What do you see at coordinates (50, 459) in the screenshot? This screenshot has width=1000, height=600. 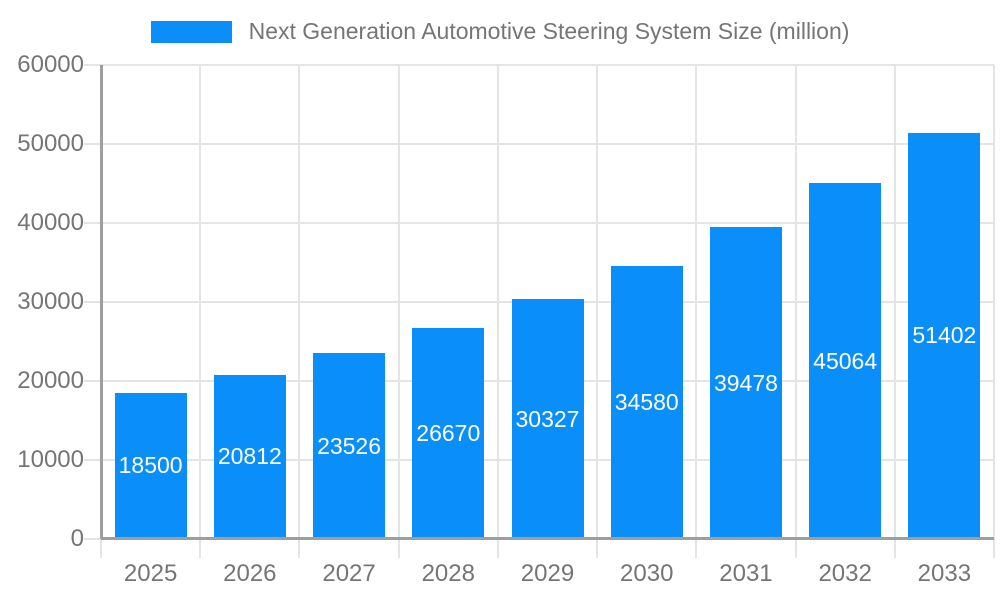 I see `y-tick-label: 10000` at bounding box center [50, 459].